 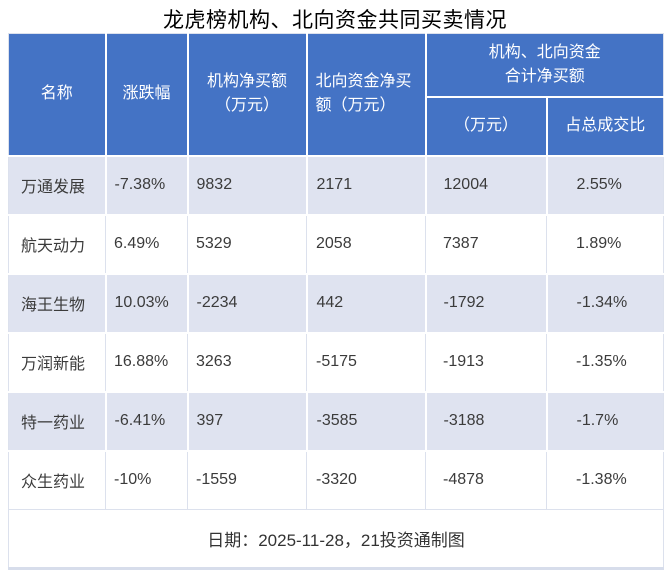 I want to click on cell-turnover-ratio: -1.35%, so click(x=605, y=362).